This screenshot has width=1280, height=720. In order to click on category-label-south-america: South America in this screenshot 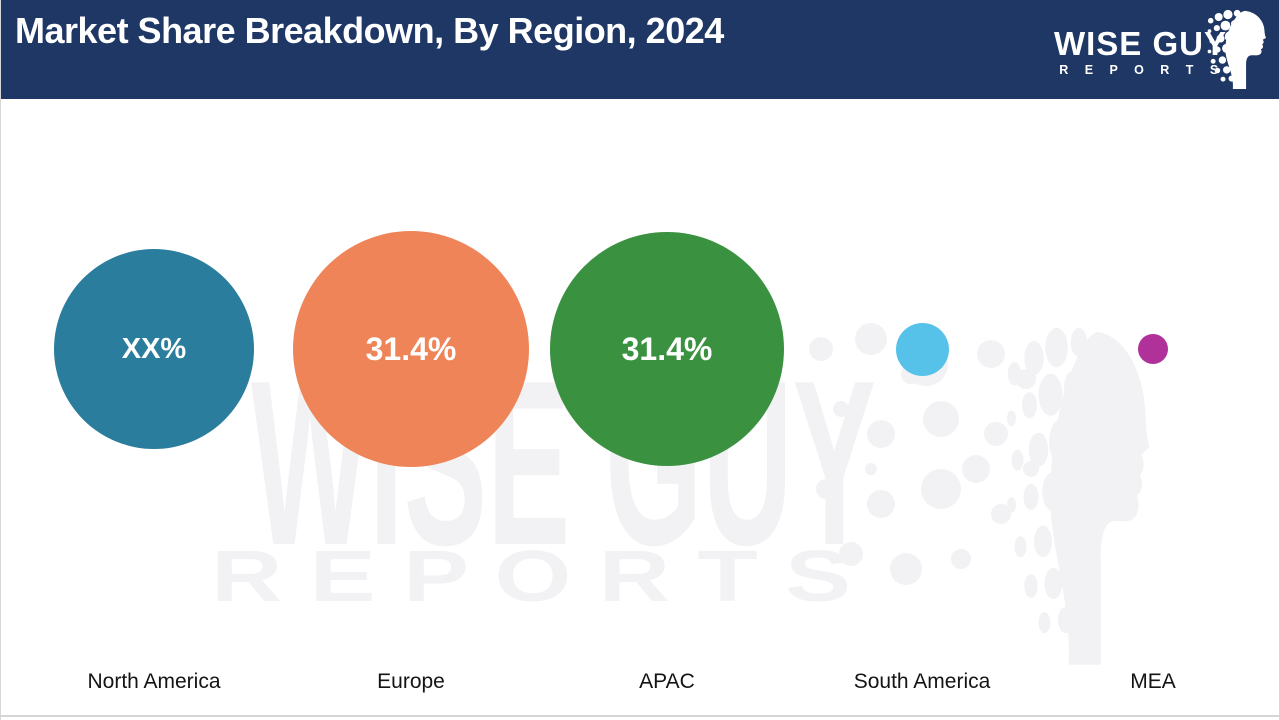, I will do `click(922, 681)`.